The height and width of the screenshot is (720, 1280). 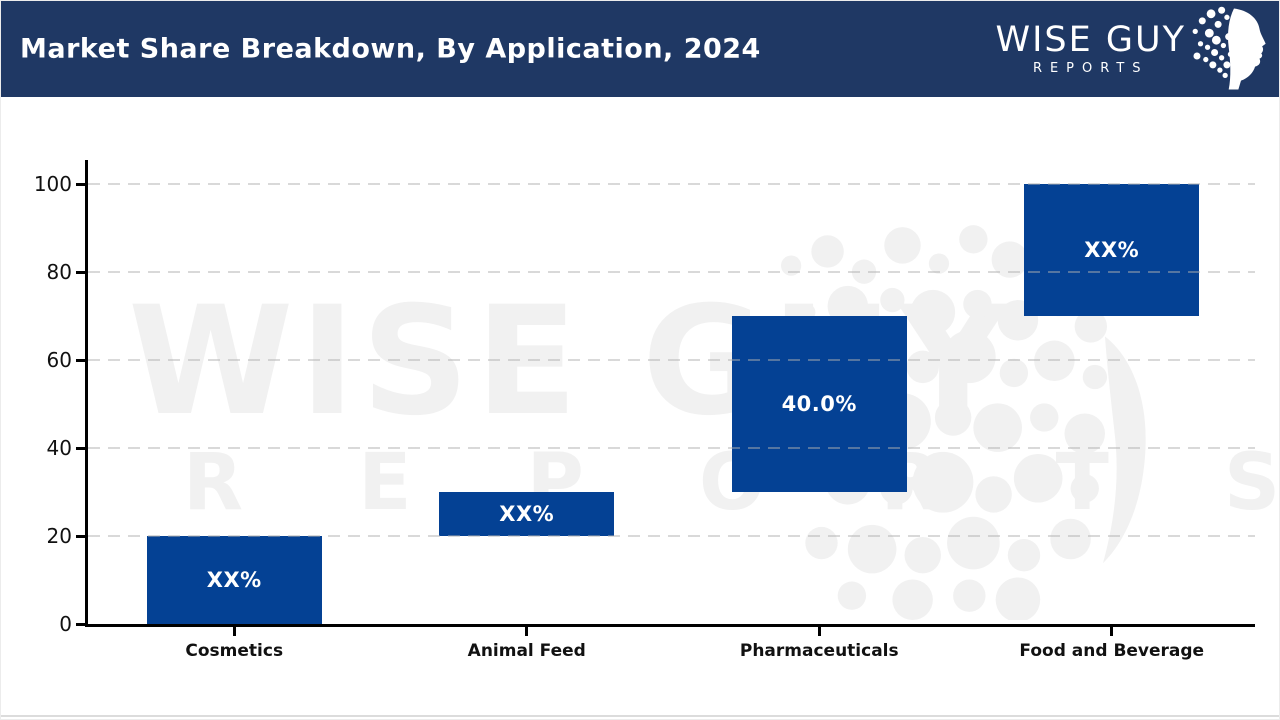 I want to click on bar-animal-feed: XX%, so click(x=527, y=514).